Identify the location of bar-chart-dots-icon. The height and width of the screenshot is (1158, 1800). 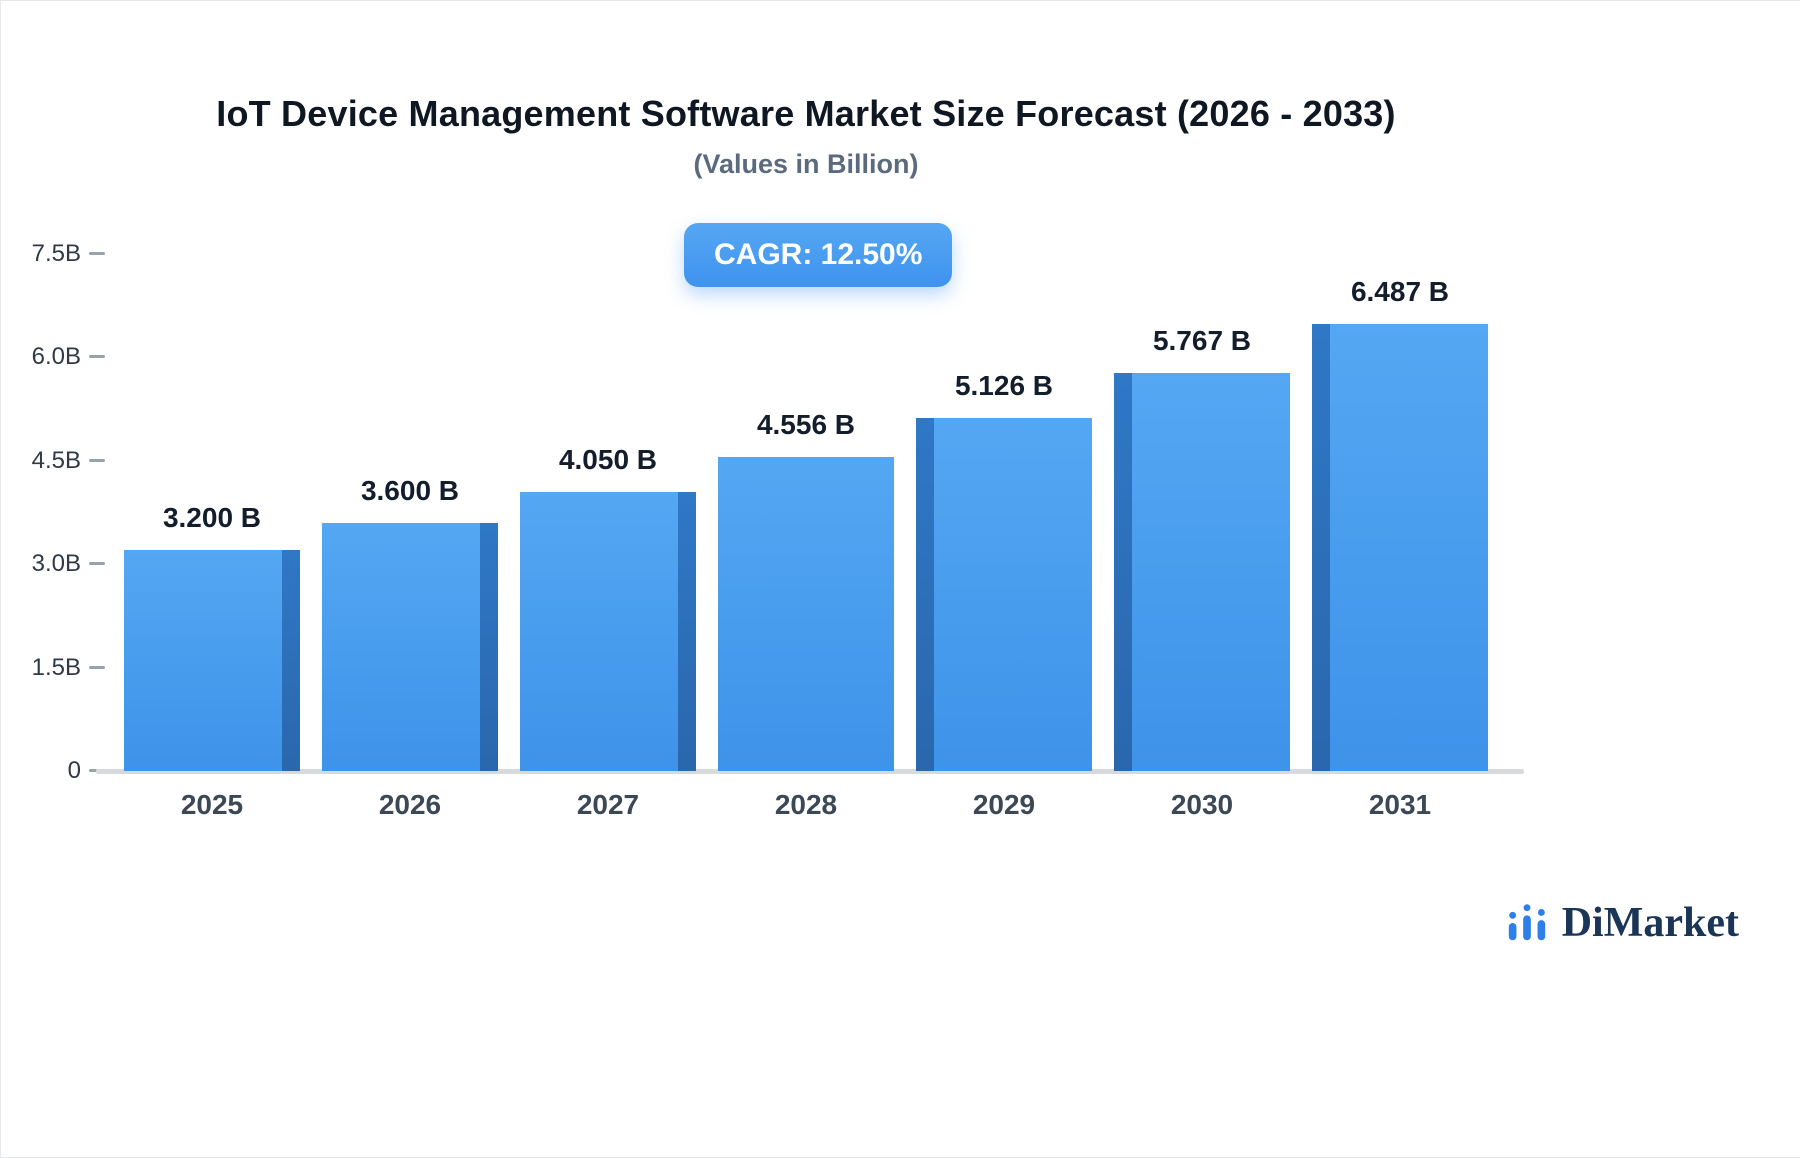
(1527, 923).